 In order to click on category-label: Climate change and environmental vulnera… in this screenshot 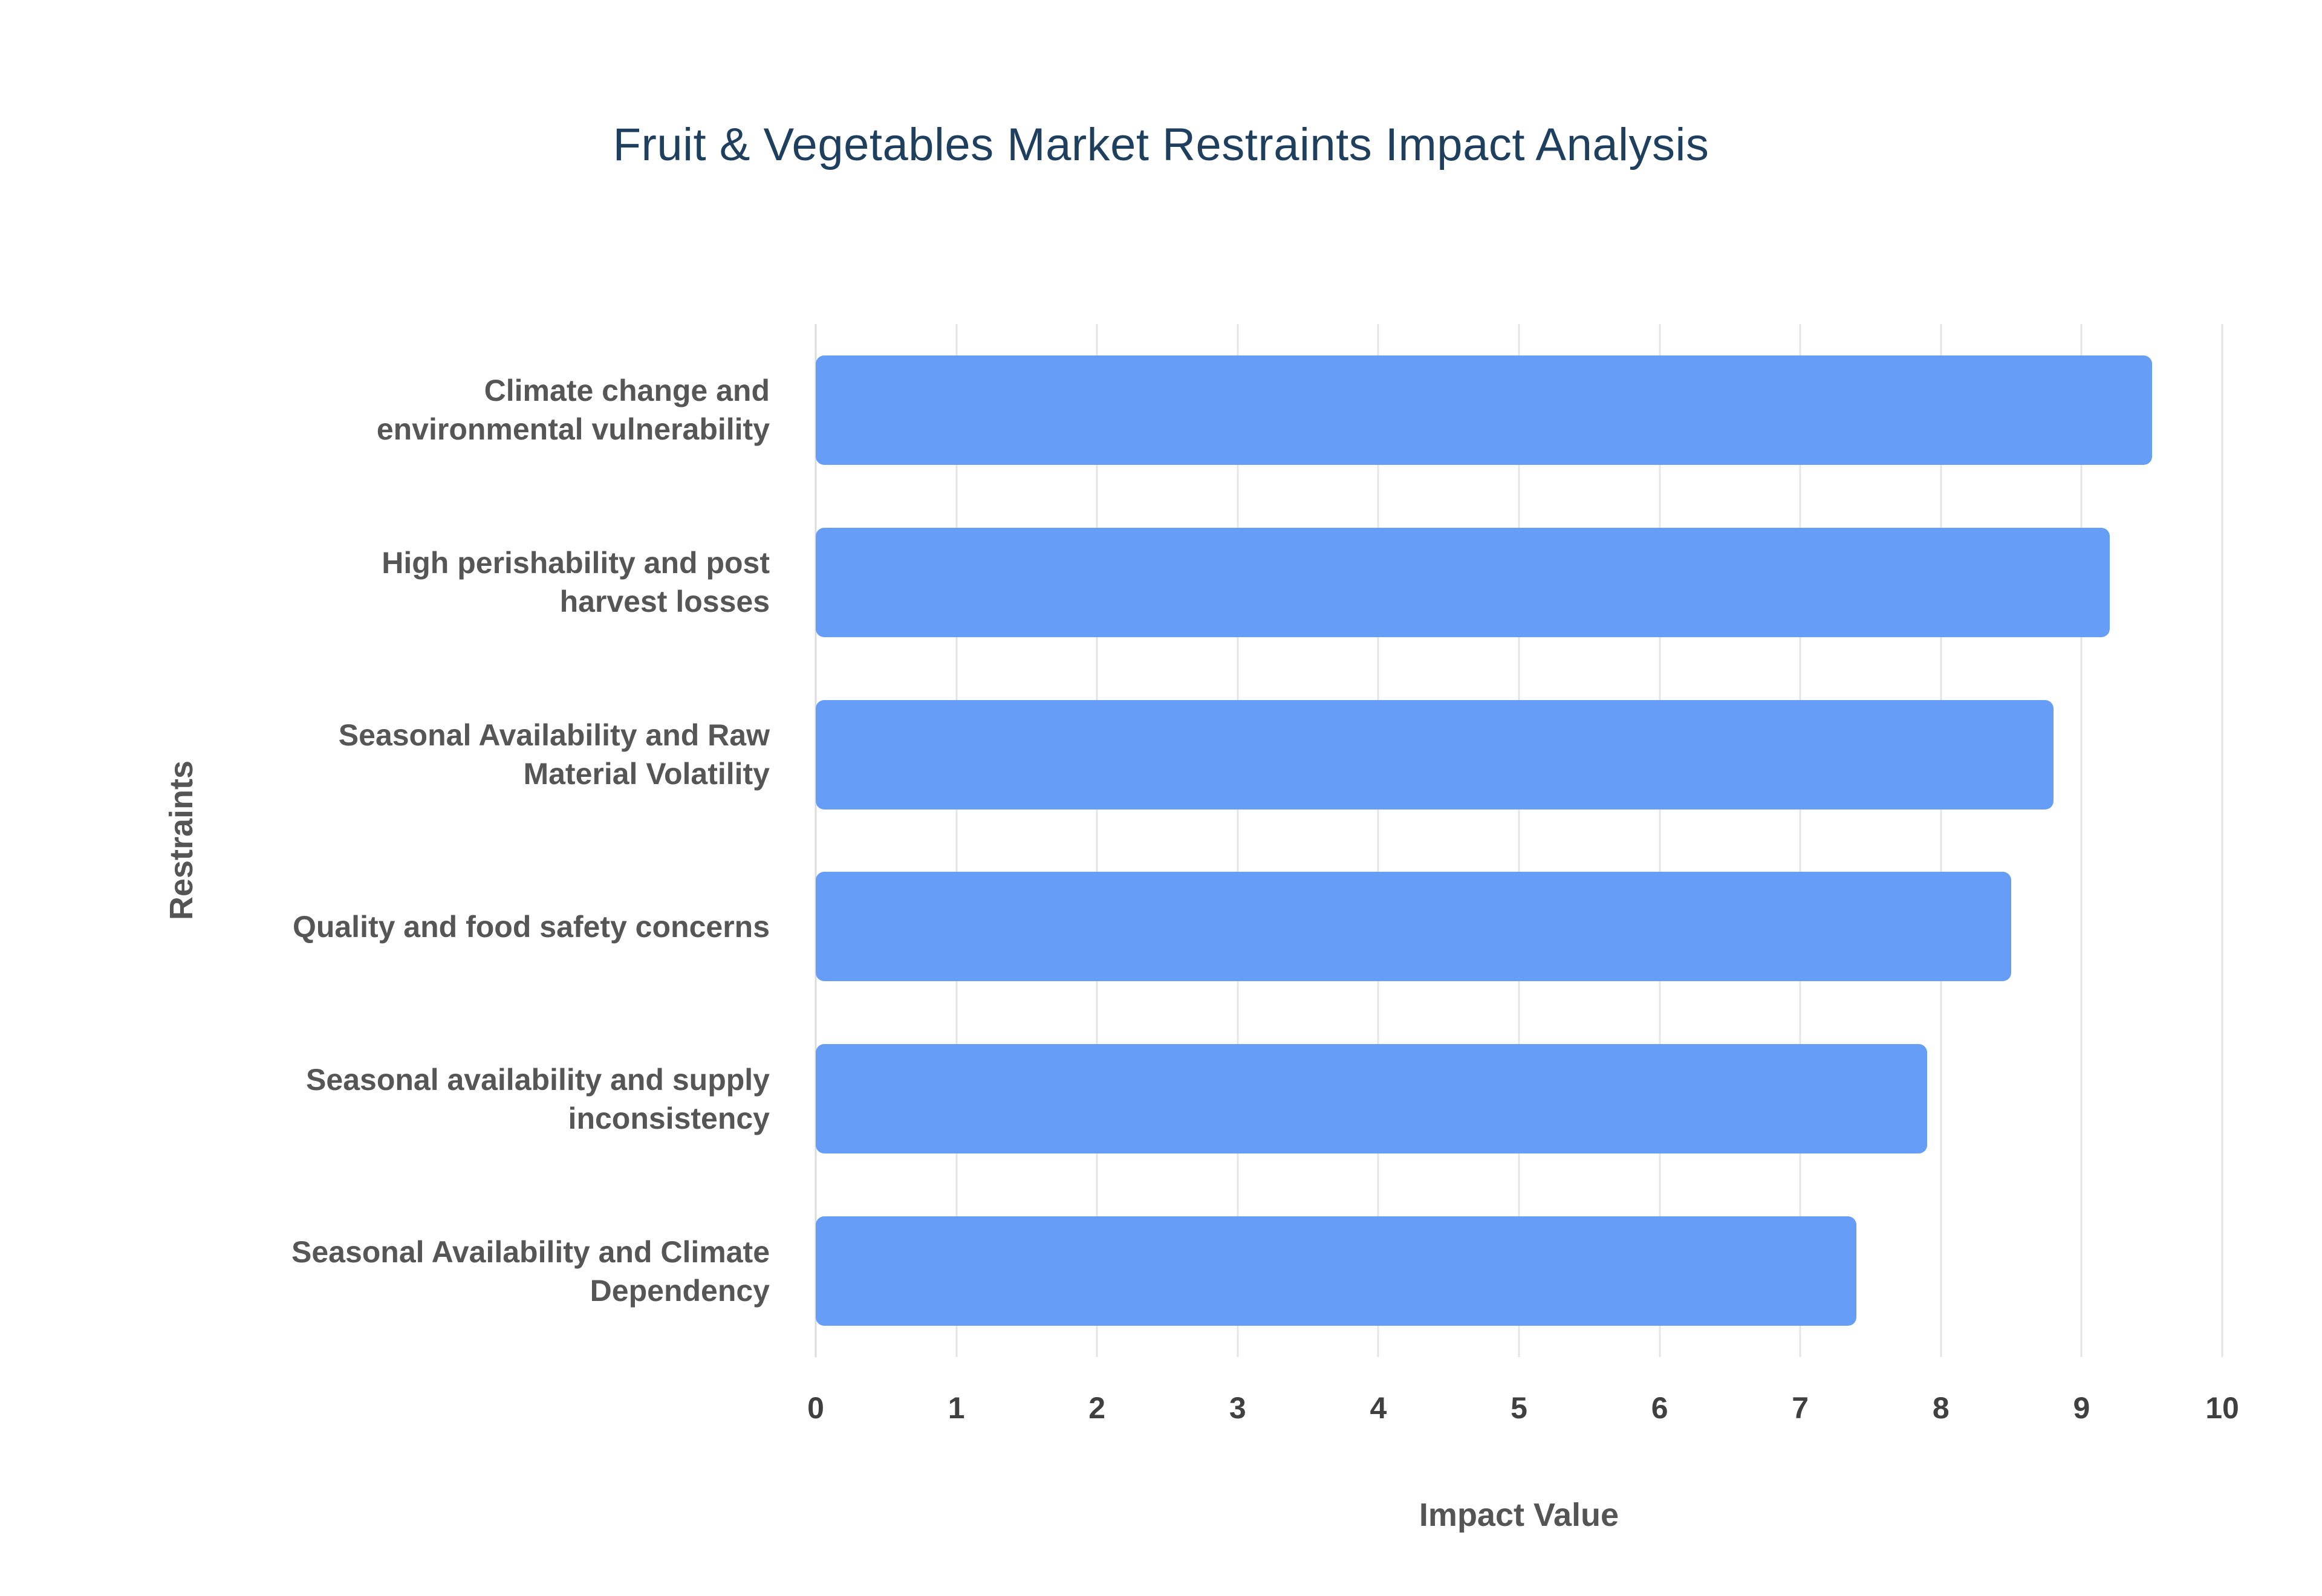, I will do `click(573, 410)`.